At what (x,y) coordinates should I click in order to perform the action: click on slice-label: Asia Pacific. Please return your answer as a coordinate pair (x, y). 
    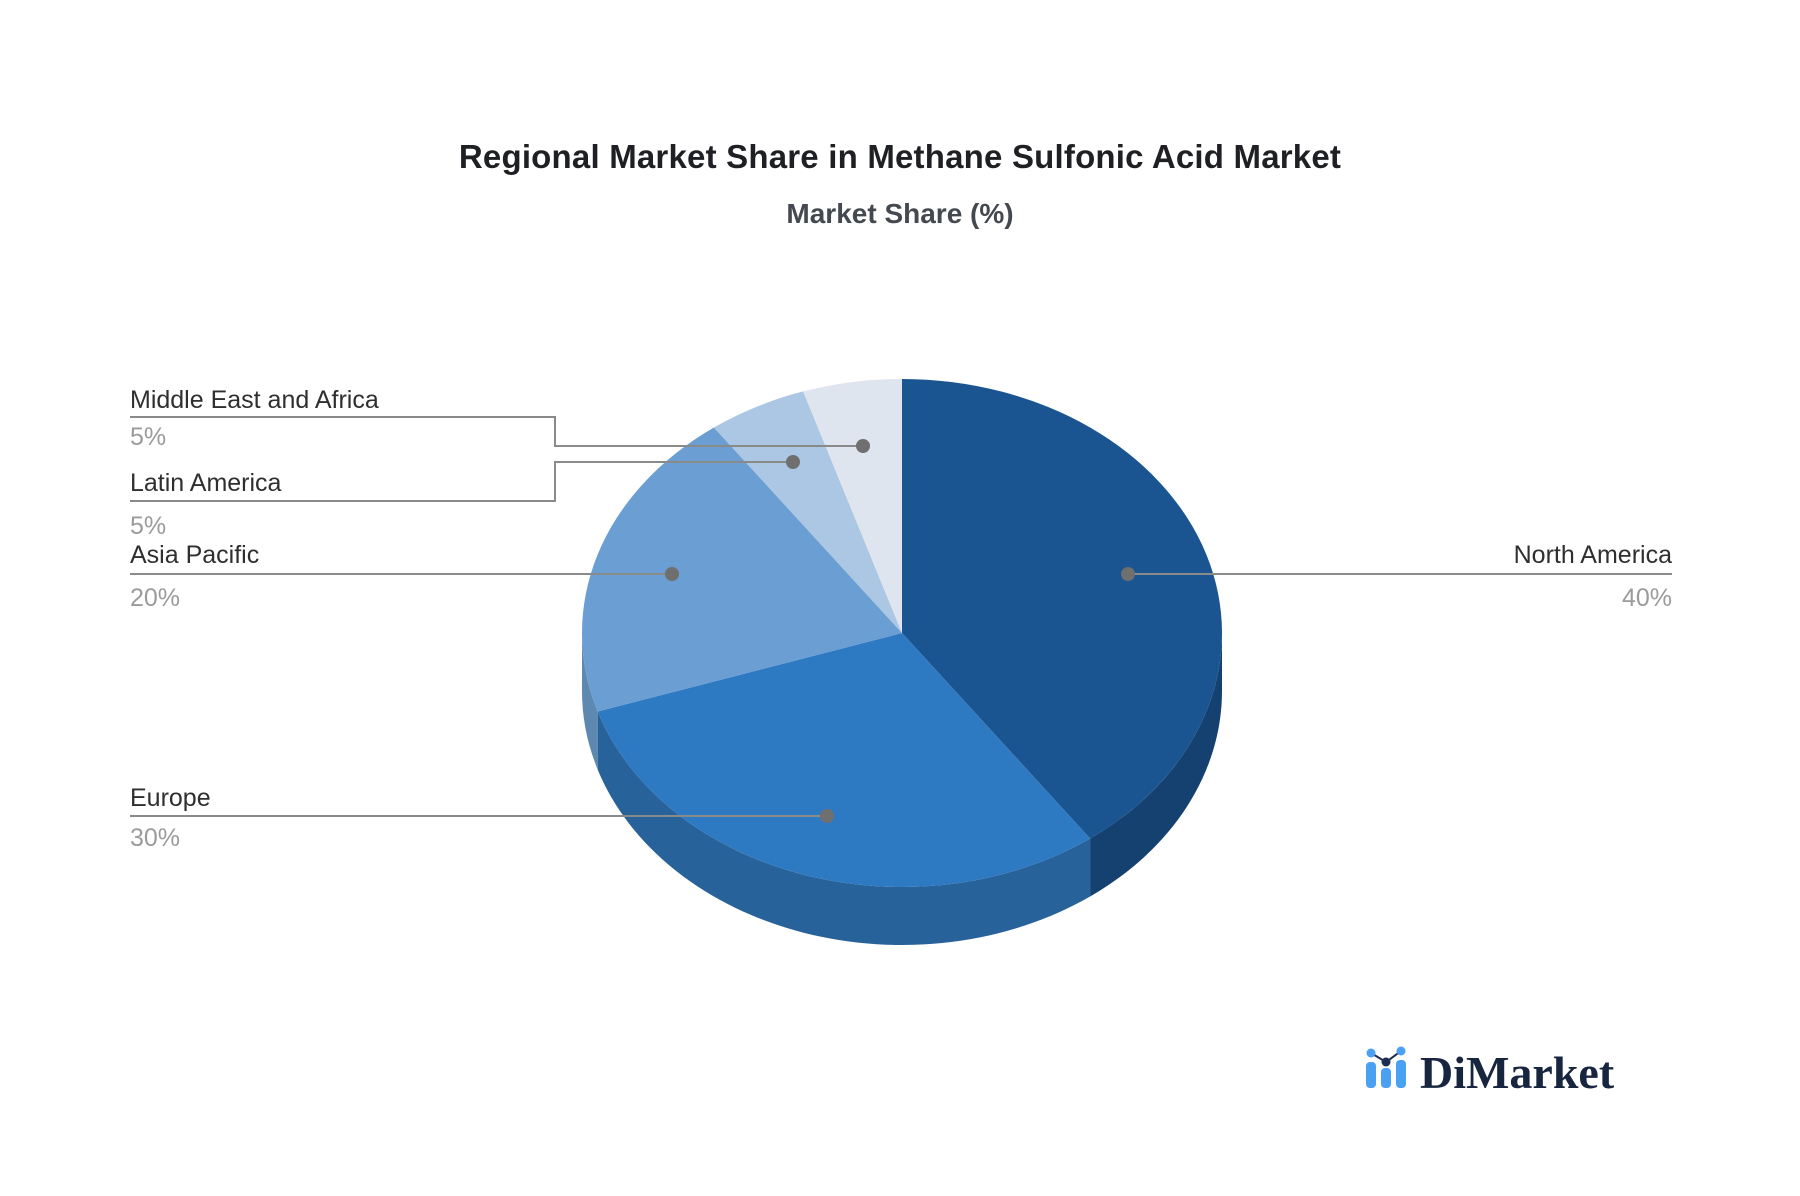
    Looking at the image, I should click on (194, 555).